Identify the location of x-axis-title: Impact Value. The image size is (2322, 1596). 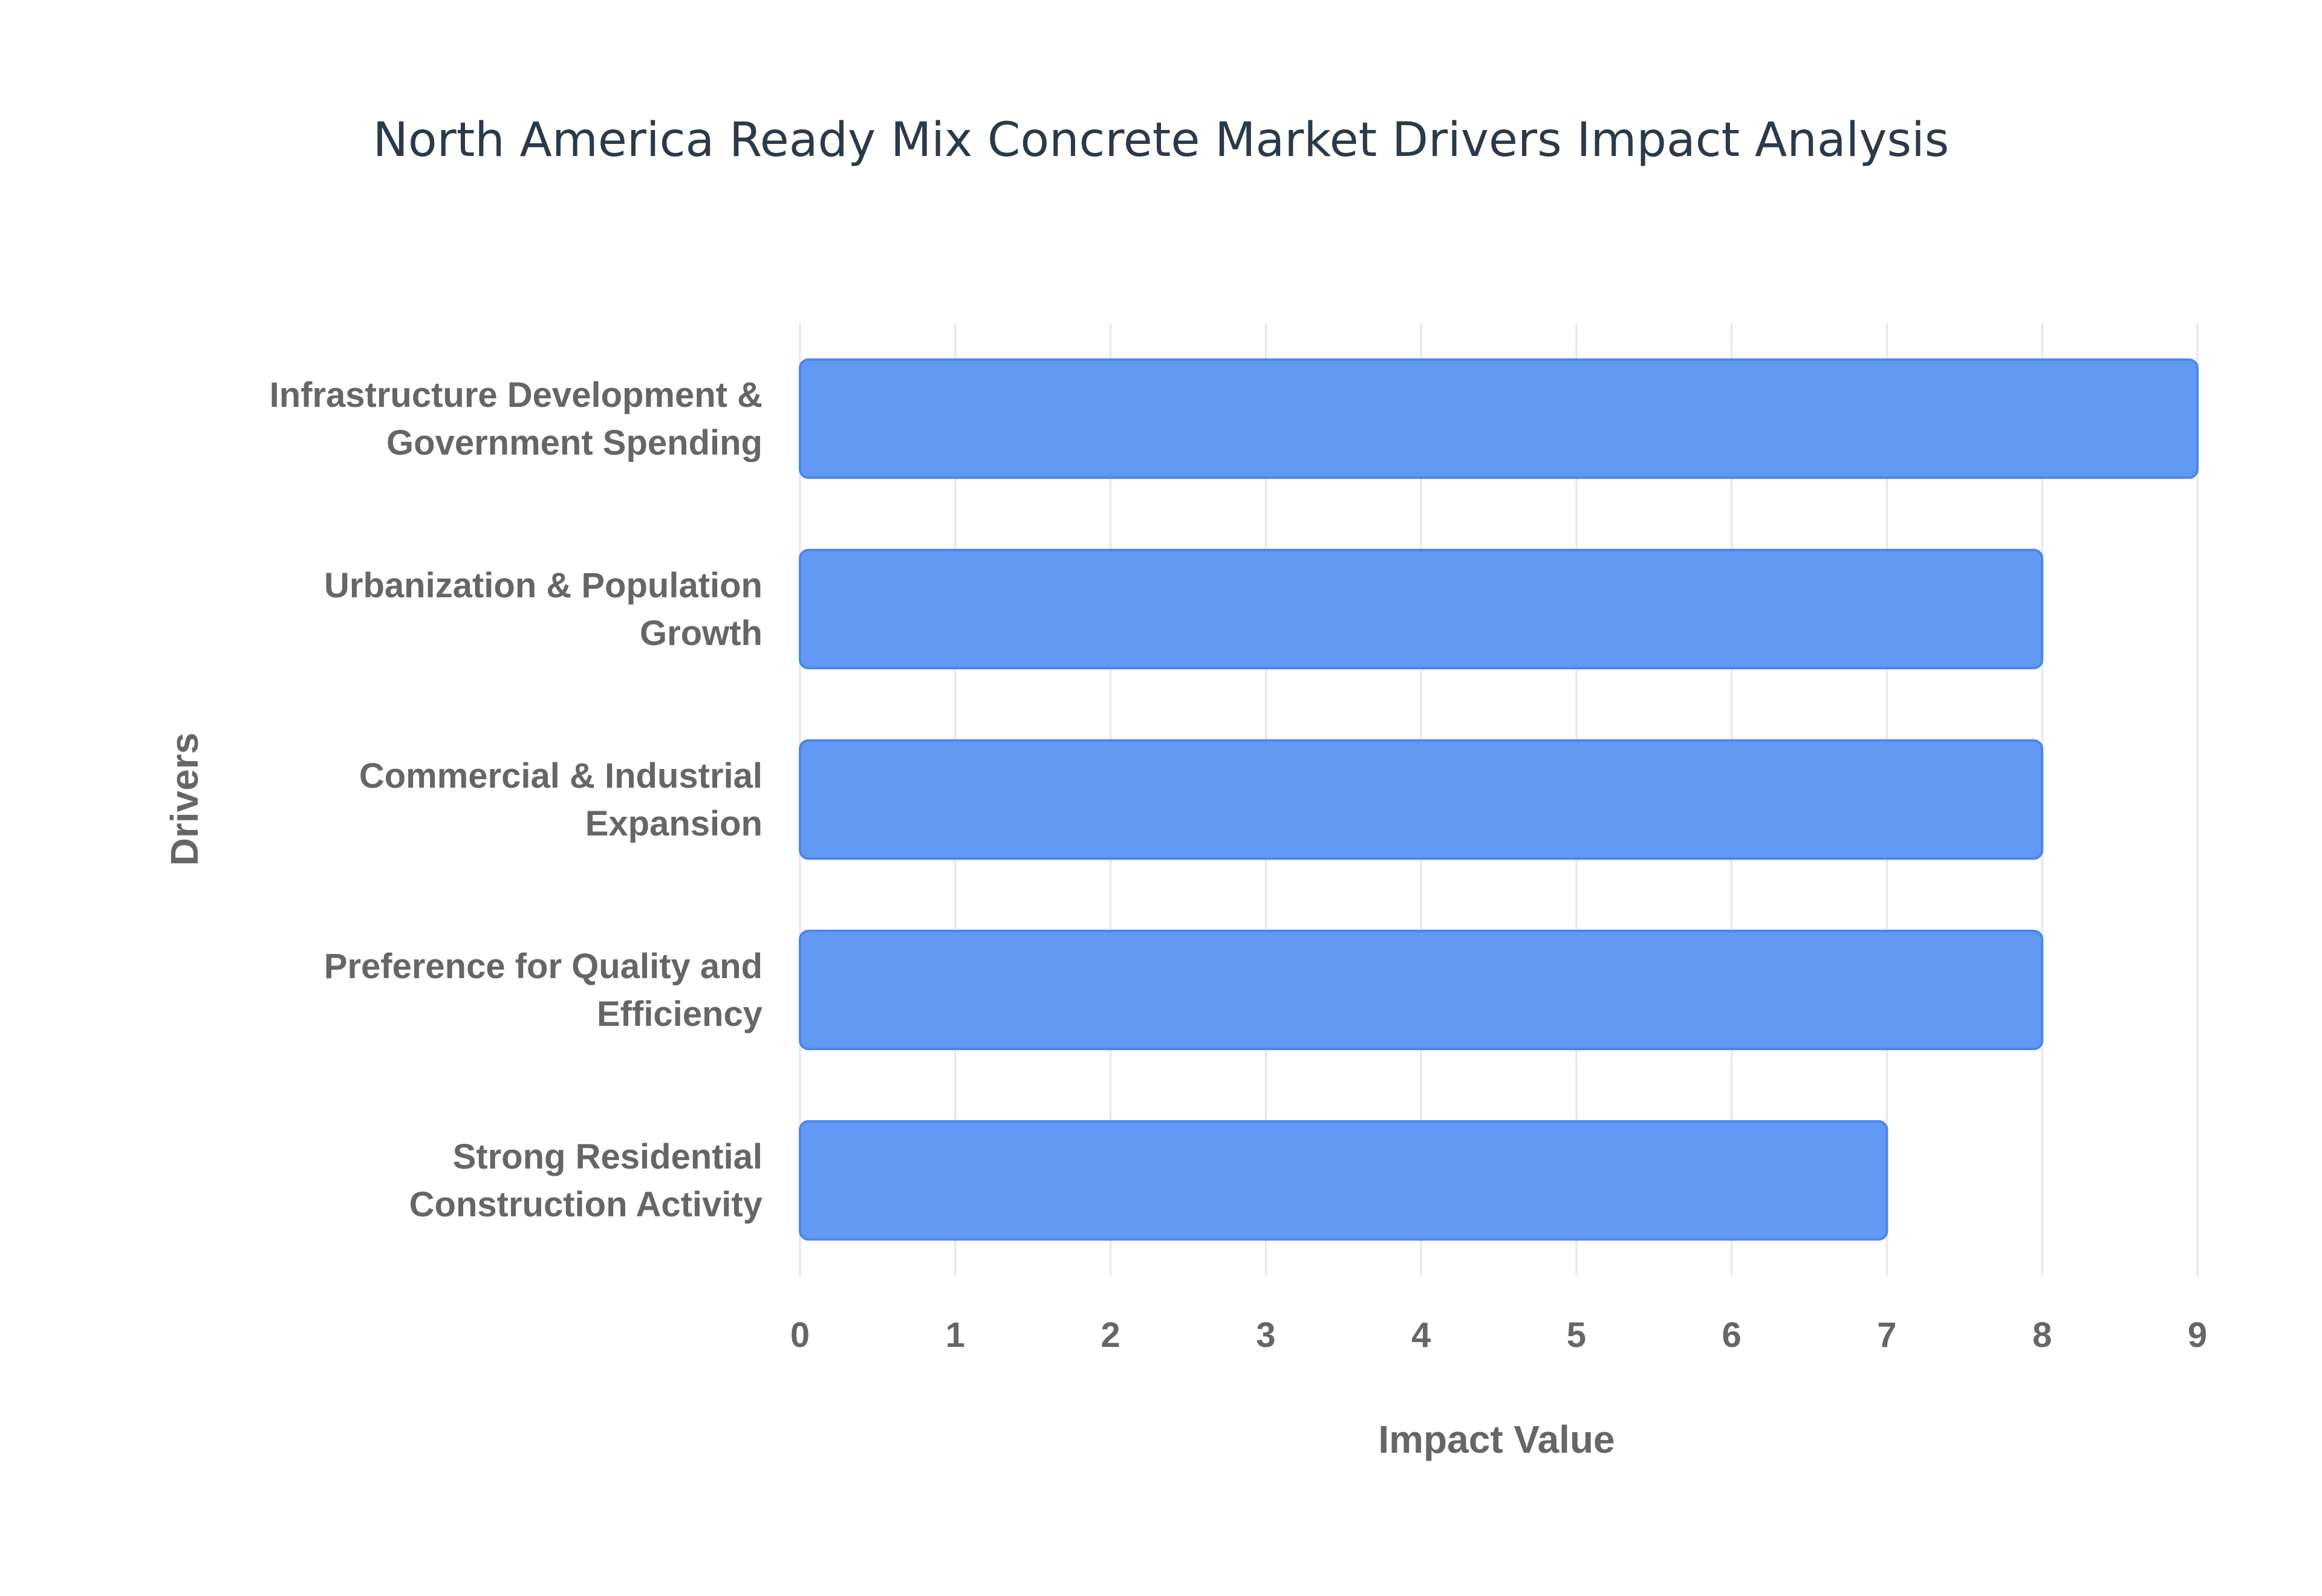
(1496, 1439).